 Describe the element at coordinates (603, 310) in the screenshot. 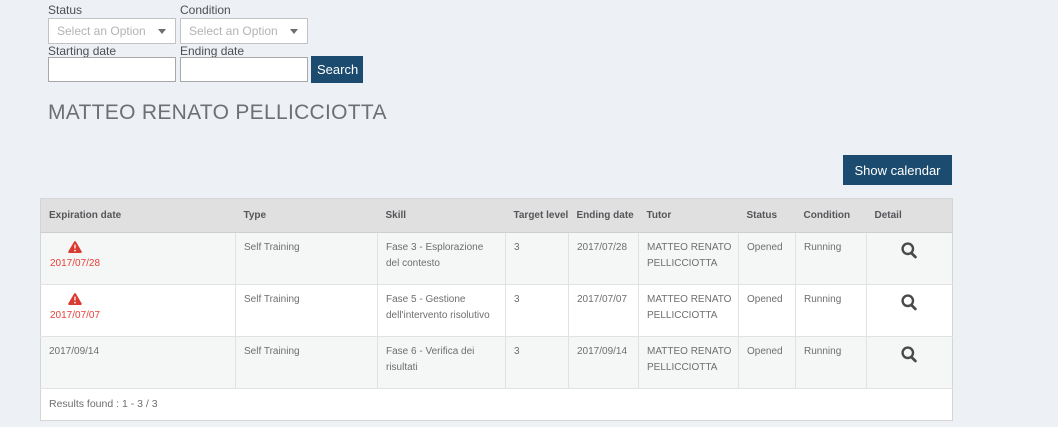

I see `ending-date-cell: 2017/07/07` at that location.